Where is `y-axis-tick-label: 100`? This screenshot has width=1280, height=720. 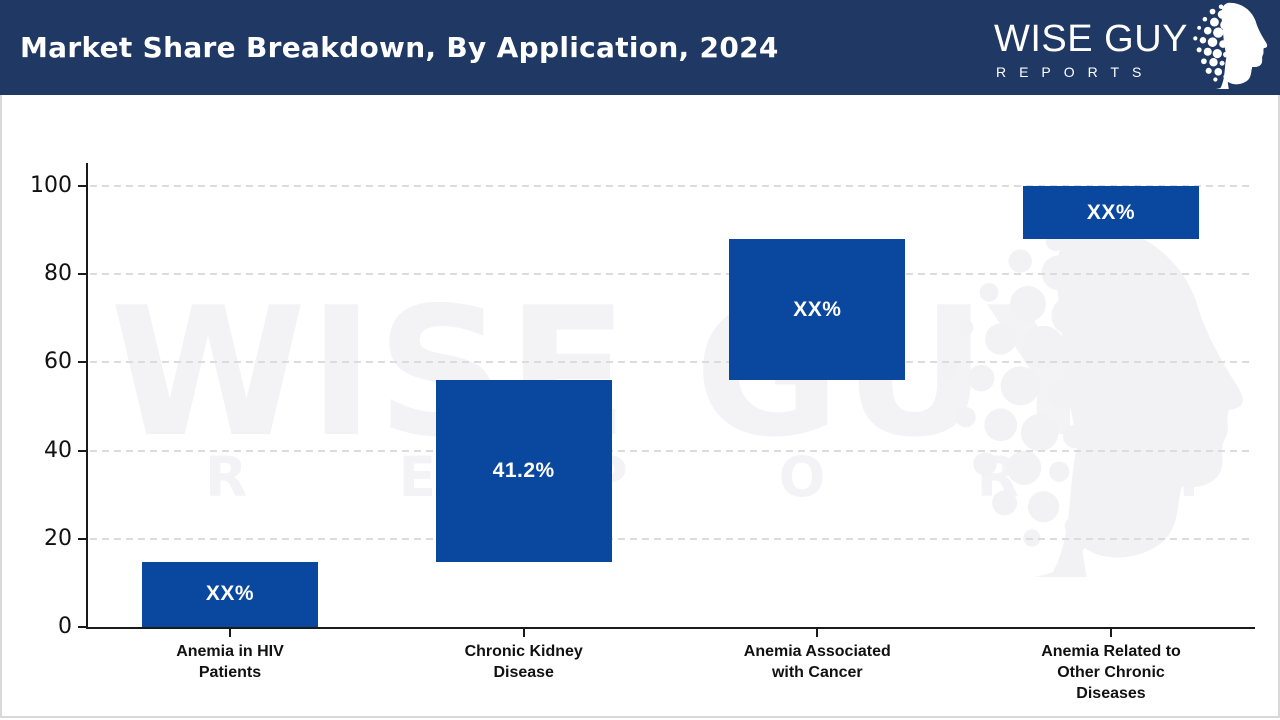
y-axis-tick-label: 100 is located at coordinates (51, 185).